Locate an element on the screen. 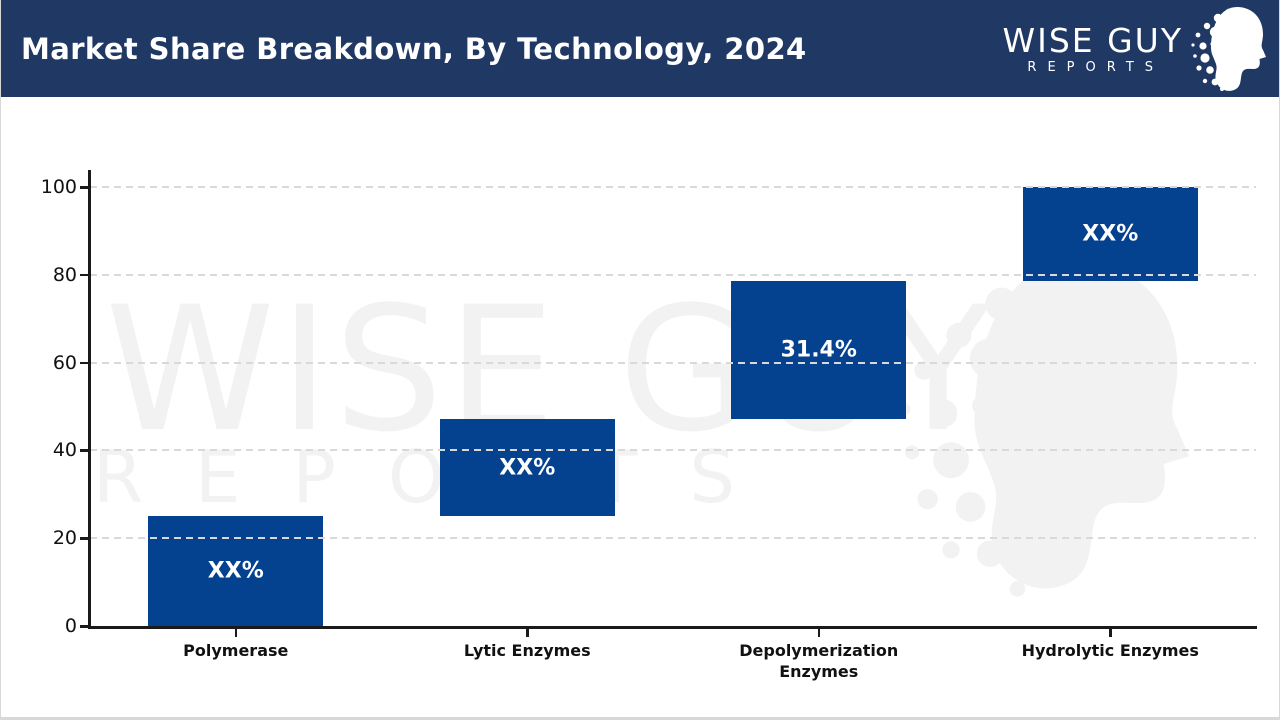 The width and height of the screenshot is (1280, 720). y-tick-label-40: 40 is located at coordinates (64, 450).